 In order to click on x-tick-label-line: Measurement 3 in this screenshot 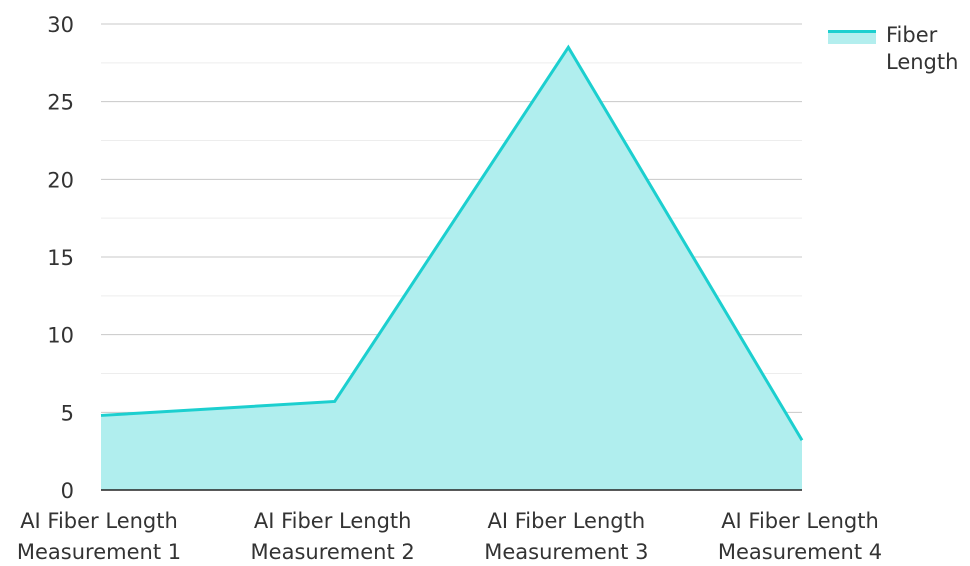, I will do `click(566, 551)`.